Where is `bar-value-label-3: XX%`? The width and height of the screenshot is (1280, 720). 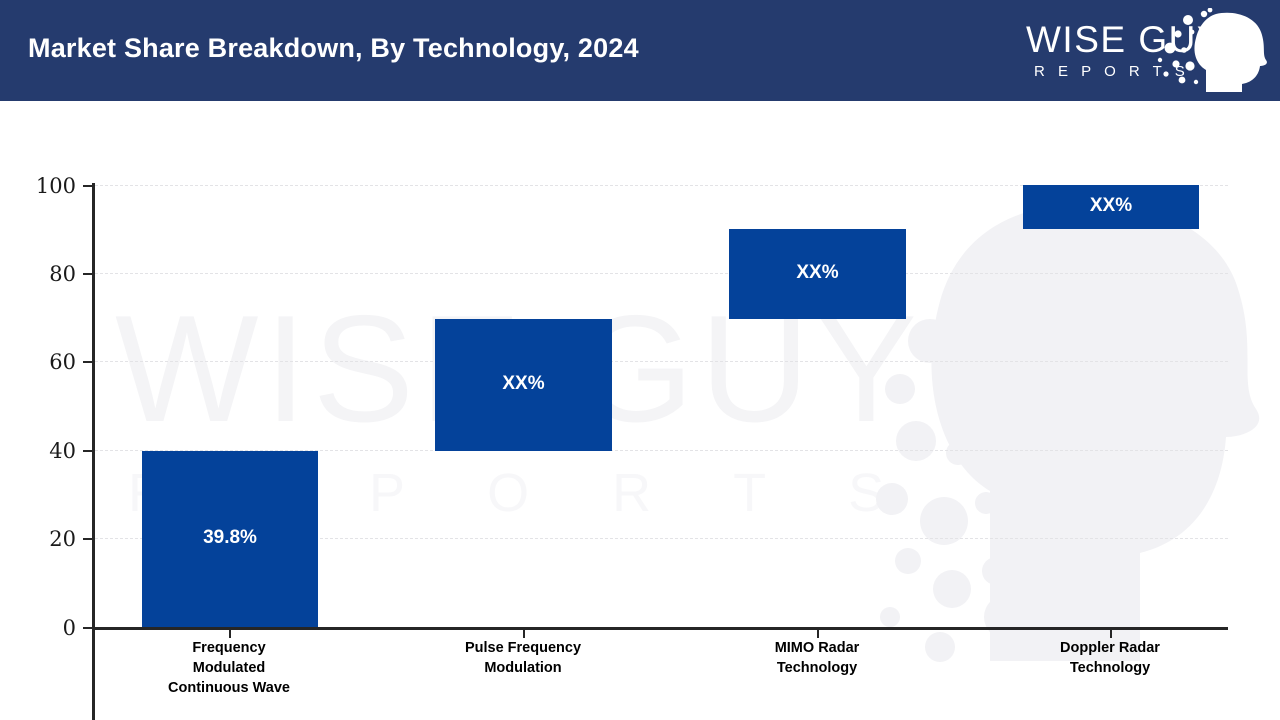 bar-value-label-3: XX% is located at coordinates (1111, 206).